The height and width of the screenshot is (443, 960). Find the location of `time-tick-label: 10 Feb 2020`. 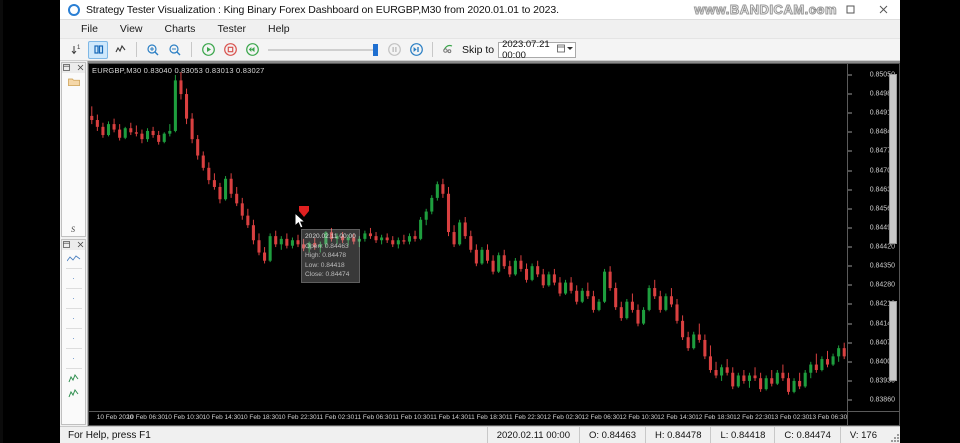

time-tick-label: 10 Feb 2020 is located at coordinates (115, 417).